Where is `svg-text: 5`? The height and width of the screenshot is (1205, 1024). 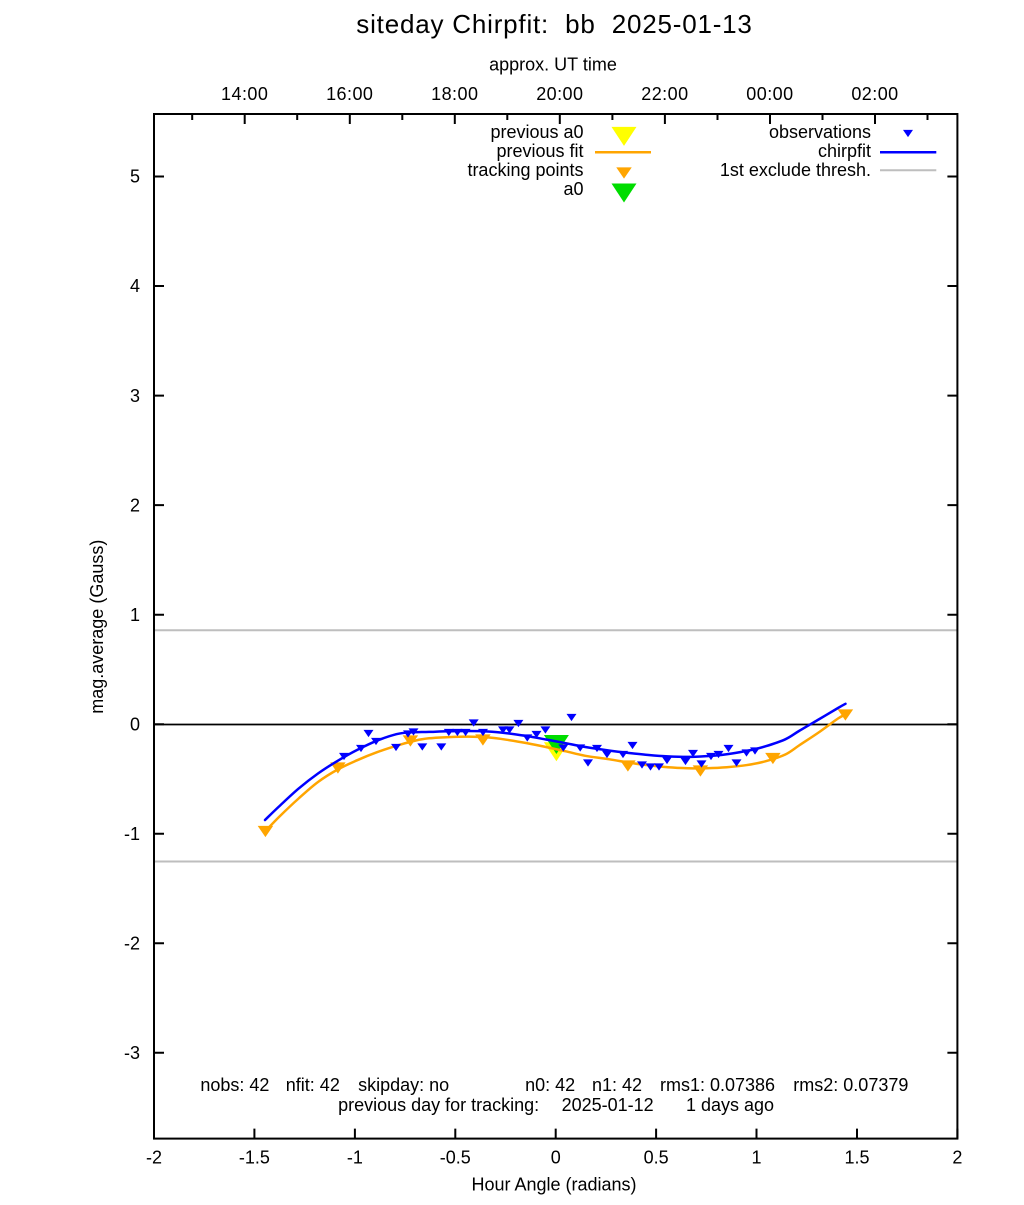
svg-text: 5 is located at coordinates (135, 177).